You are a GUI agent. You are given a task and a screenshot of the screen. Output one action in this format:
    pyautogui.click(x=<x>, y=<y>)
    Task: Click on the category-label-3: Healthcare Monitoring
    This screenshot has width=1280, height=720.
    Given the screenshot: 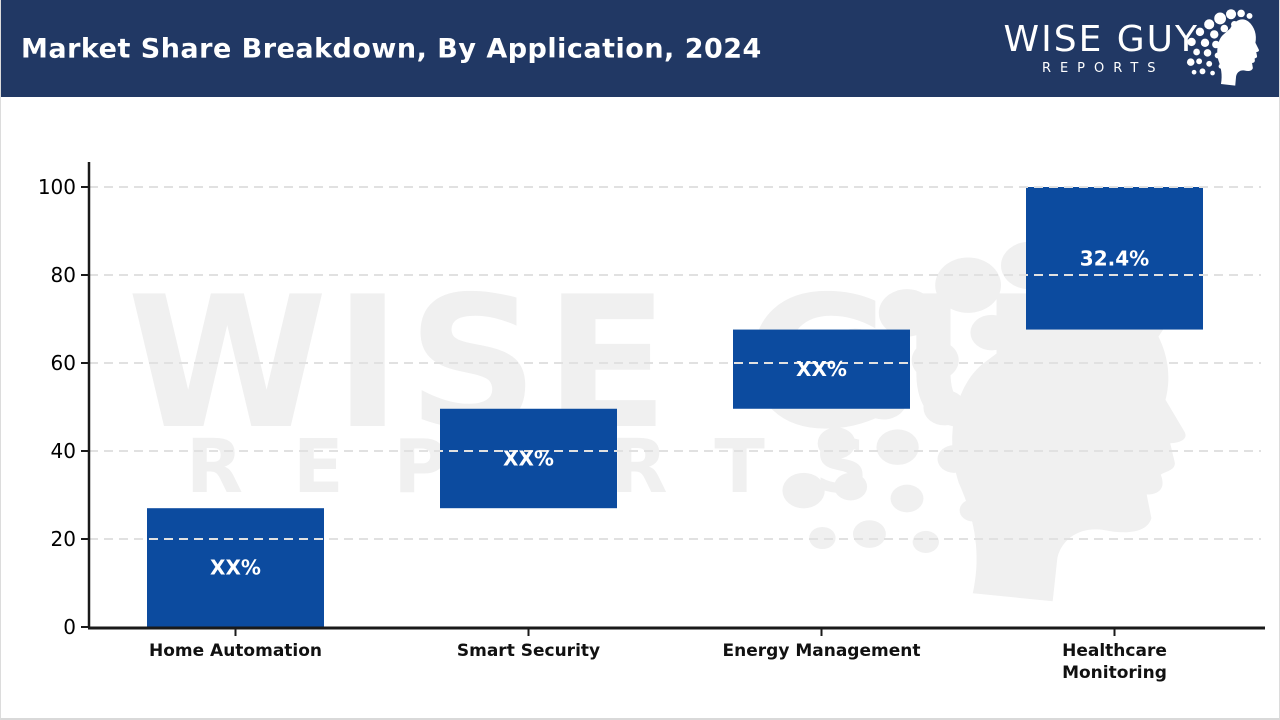 What is the action you would take?
    pyautogui.click(x=1114, y=662)
    